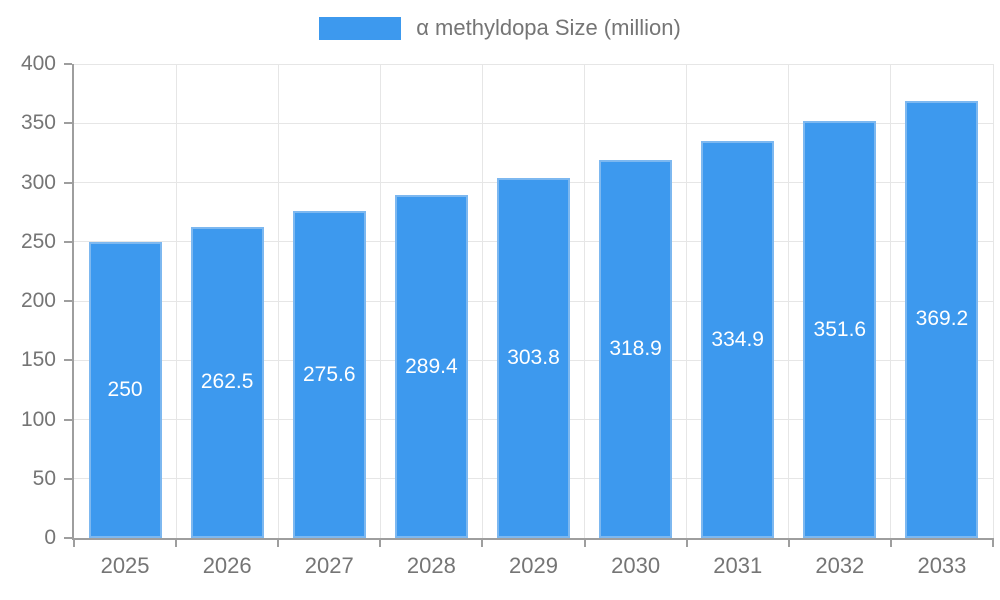 The height and width of the screenshot is (600, 1000). I want to click on bar-2032, so click(840, 329).